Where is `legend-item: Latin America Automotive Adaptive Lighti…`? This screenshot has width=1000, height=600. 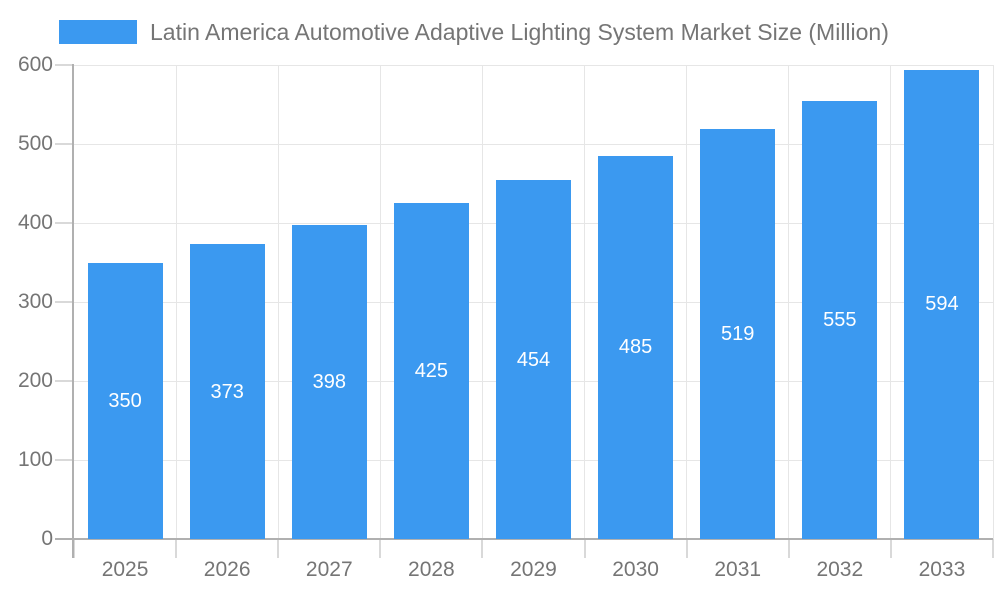
legend-item: Latin America Automotive Adaptive Lighti… is located at coordinates (474, 32).